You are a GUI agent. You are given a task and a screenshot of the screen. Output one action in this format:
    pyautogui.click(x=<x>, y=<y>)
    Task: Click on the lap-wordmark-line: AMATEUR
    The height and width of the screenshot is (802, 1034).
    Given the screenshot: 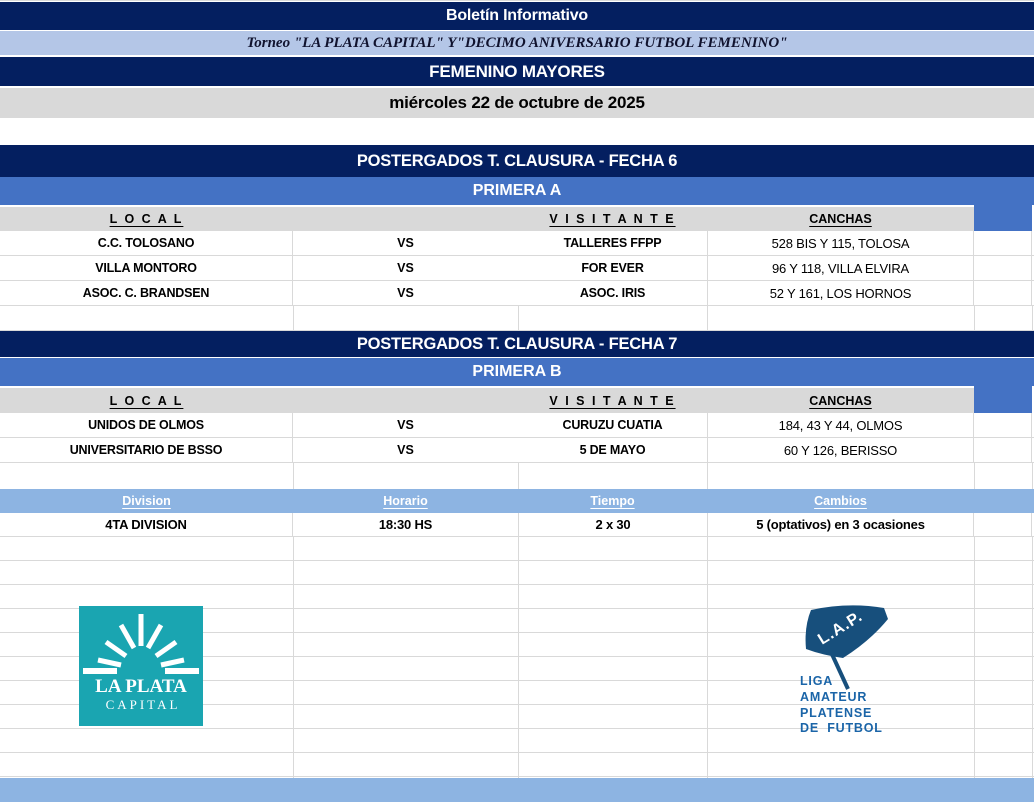 What is the action you would take?
    pyautogui.click(x=834, y=696)
    